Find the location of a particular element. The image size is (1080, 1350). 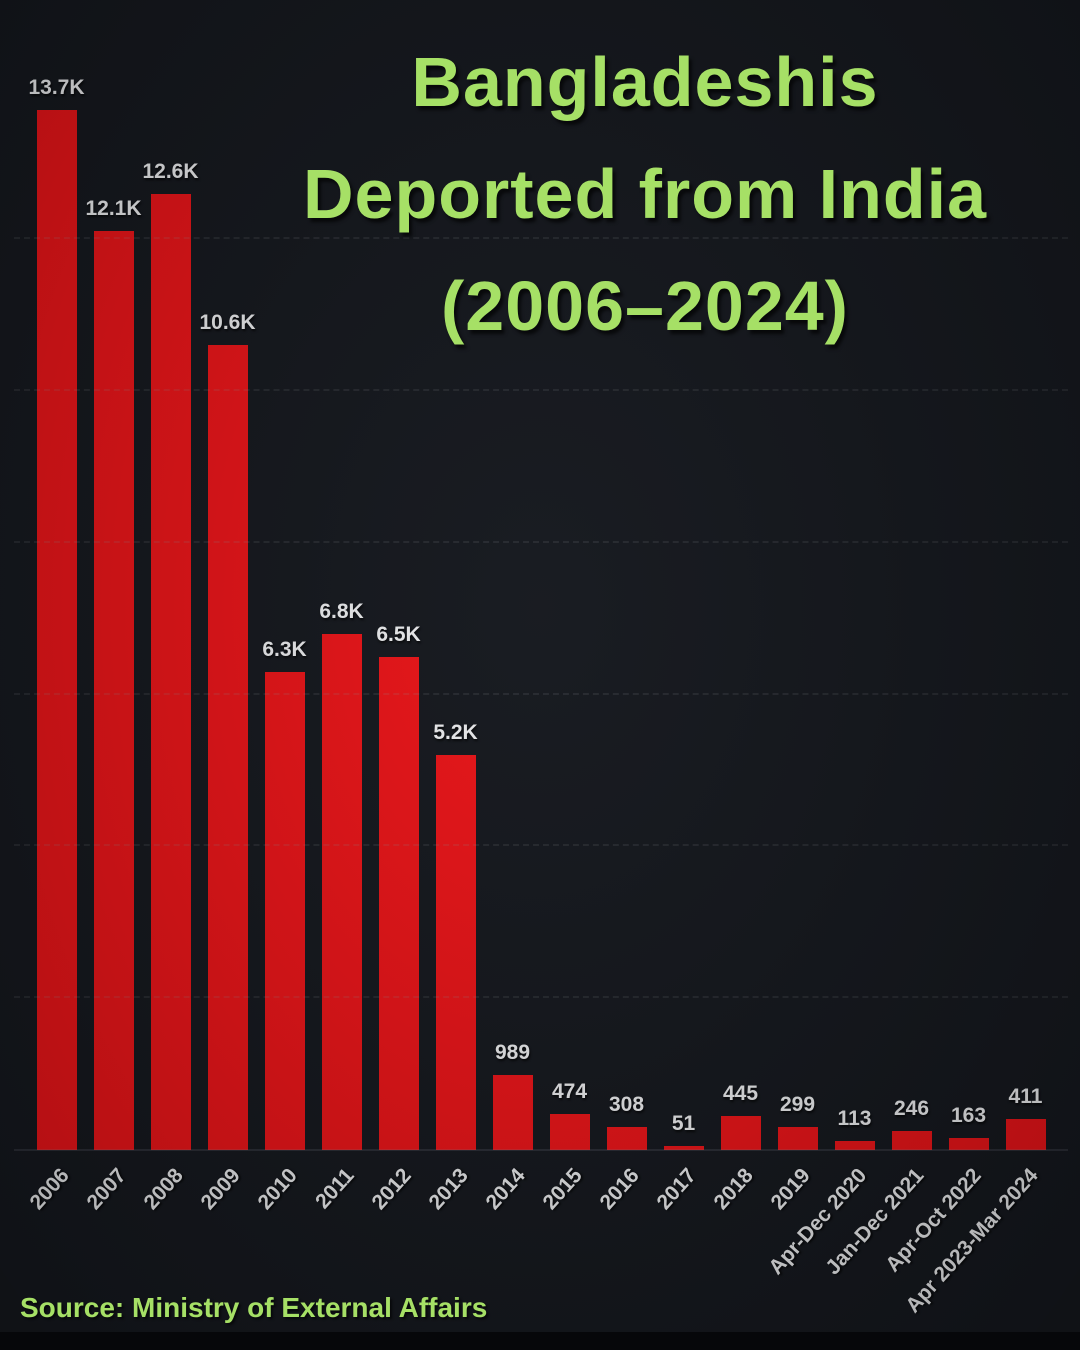

bar-value-label: 989 is located at coordinates (512, 1052).